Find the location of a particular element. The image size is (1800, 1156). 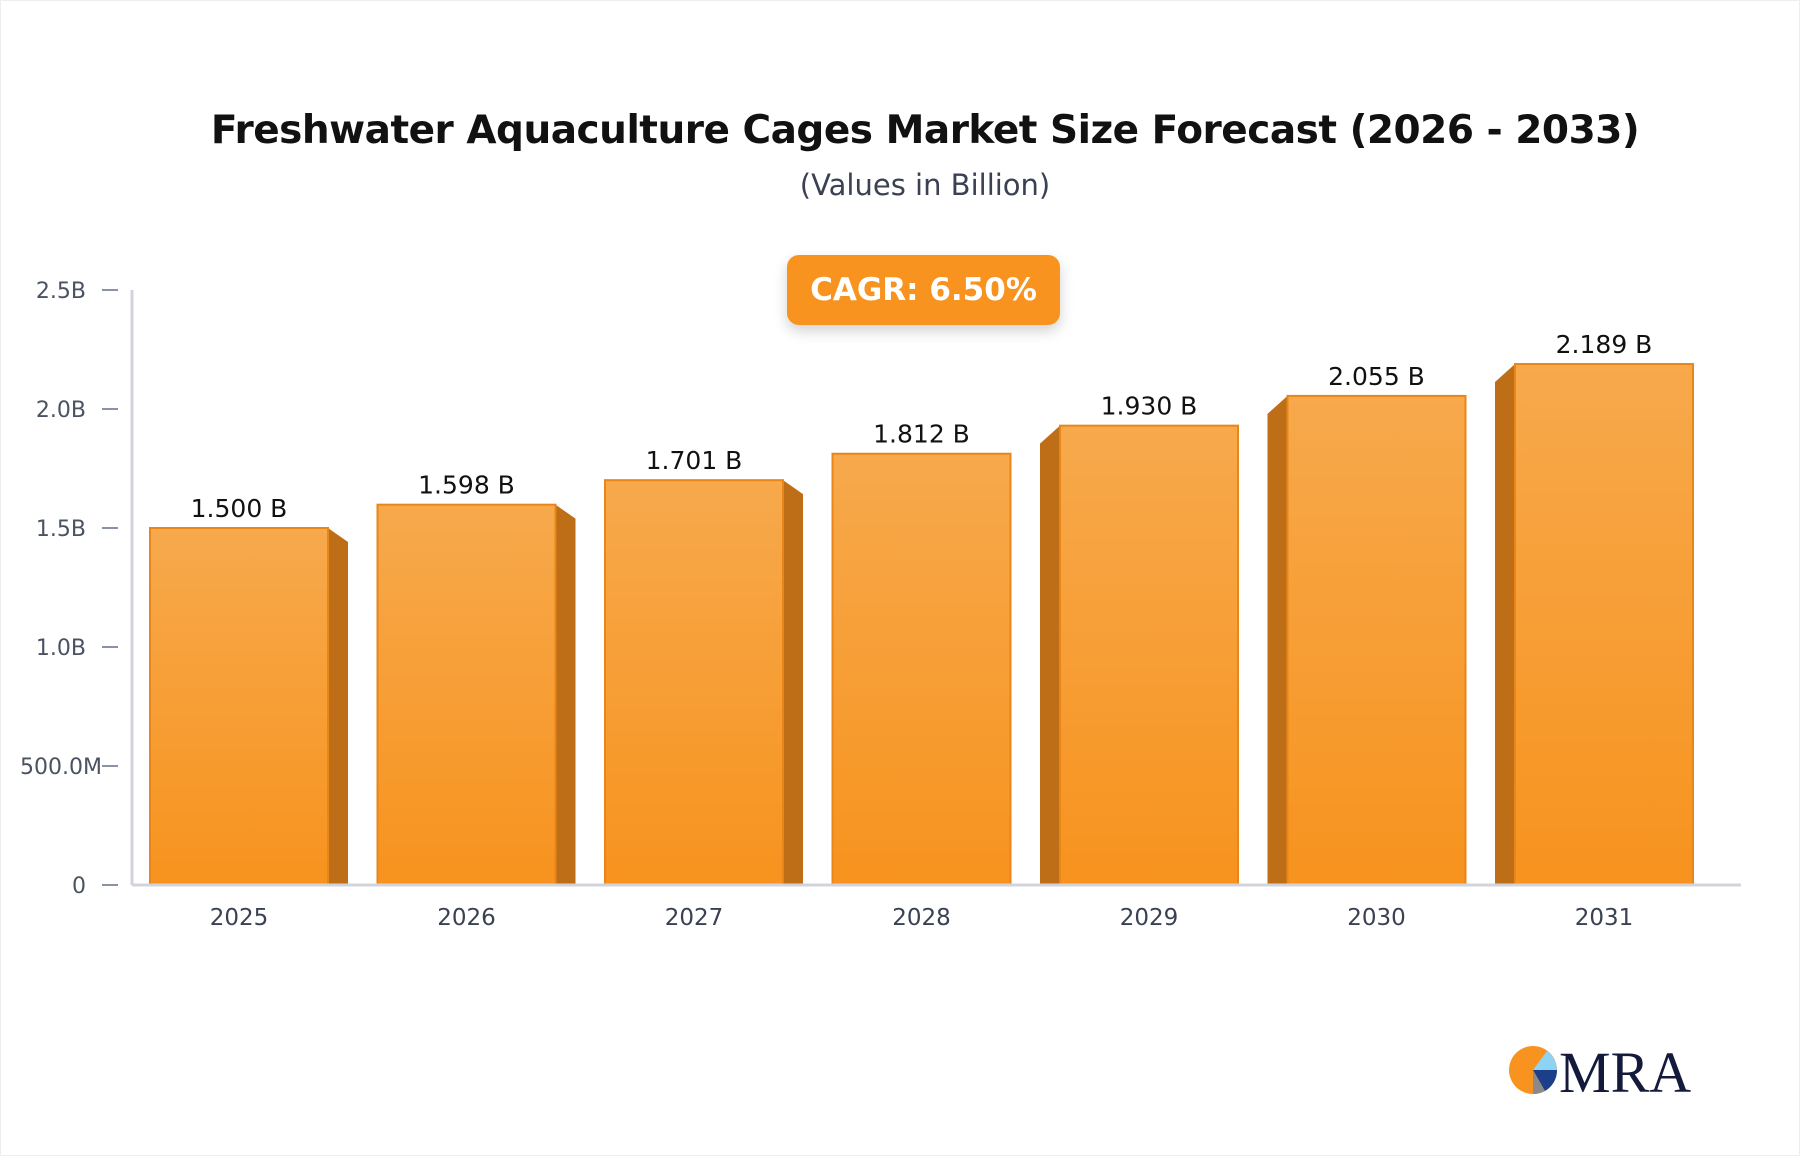

data-label: 2.189 B is located at coordinates (1604, 344).